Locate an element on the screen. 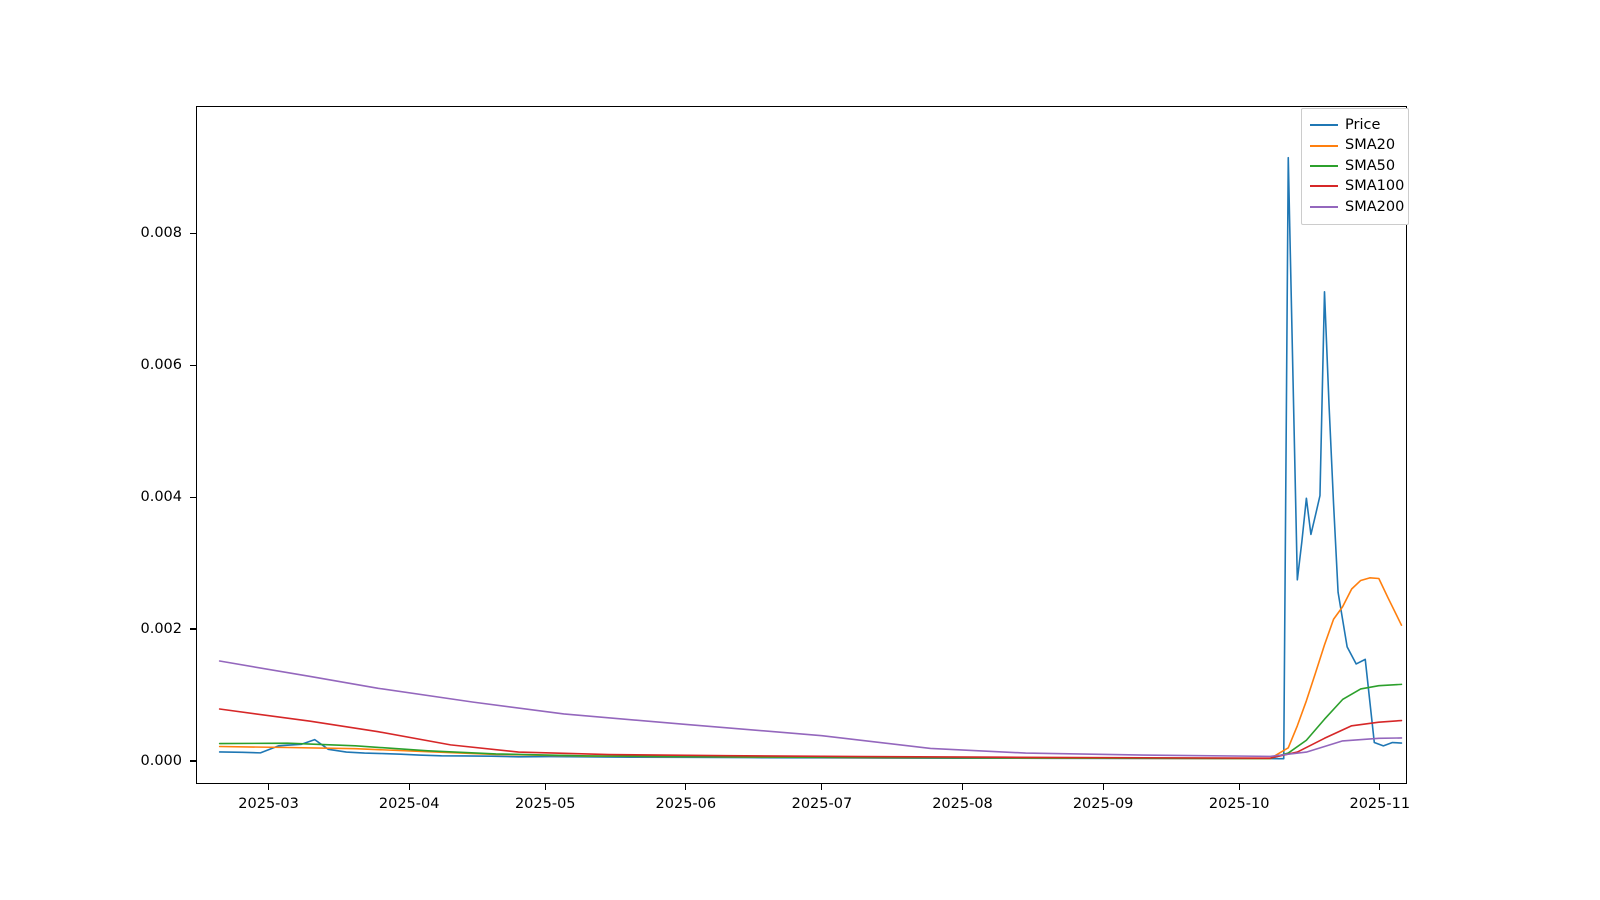  legend-item-sma100: SMA100 is located at coordinates (1357, 186).